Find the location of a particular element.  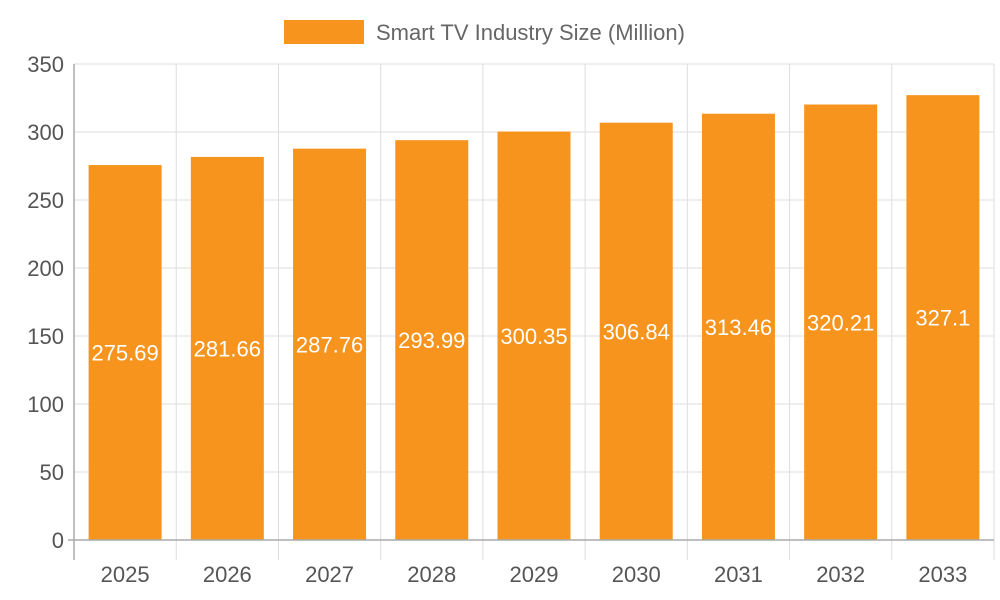

y-tick-labels: 0 50 100 150 200 250 300 350 is located at coordinates (45, 302).